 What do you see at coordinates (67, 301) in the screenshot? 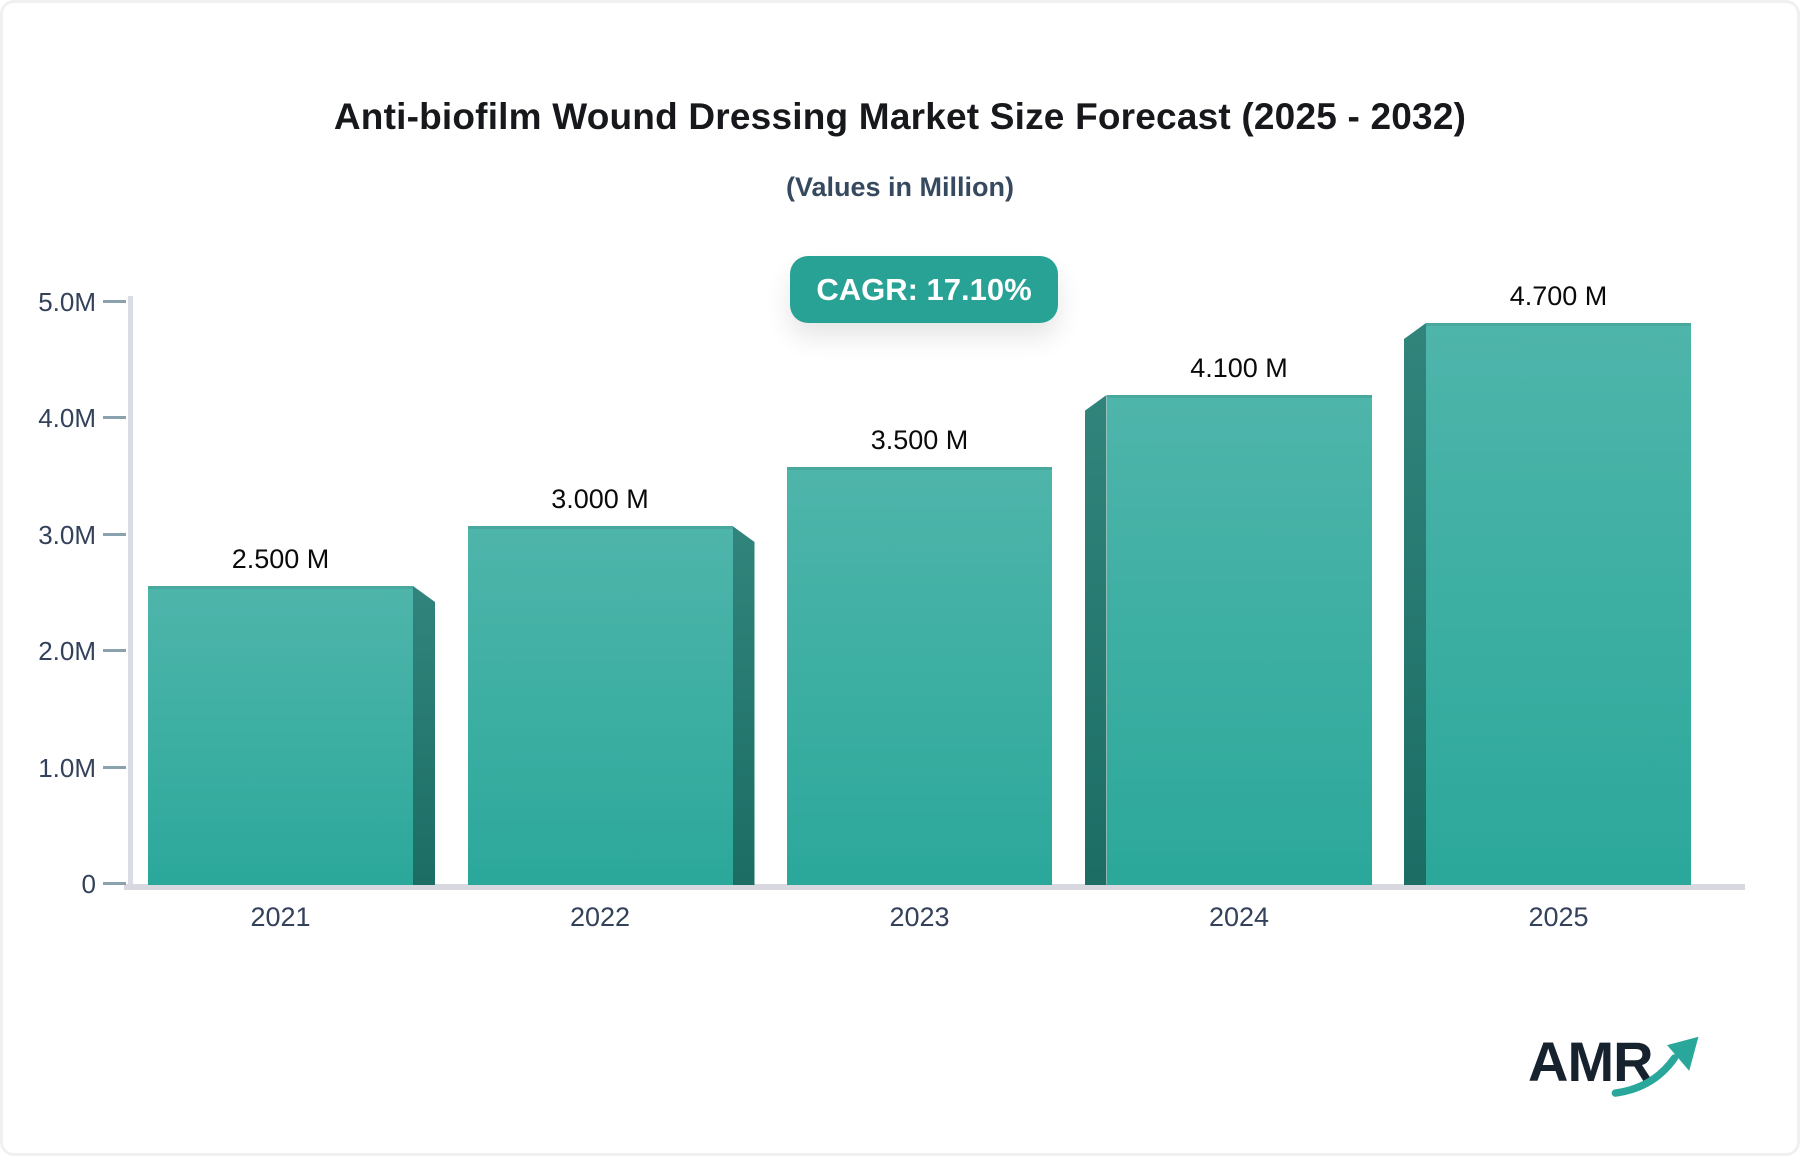
I see `y-tick-label: 5.0M` at bounding box center [67, 301].